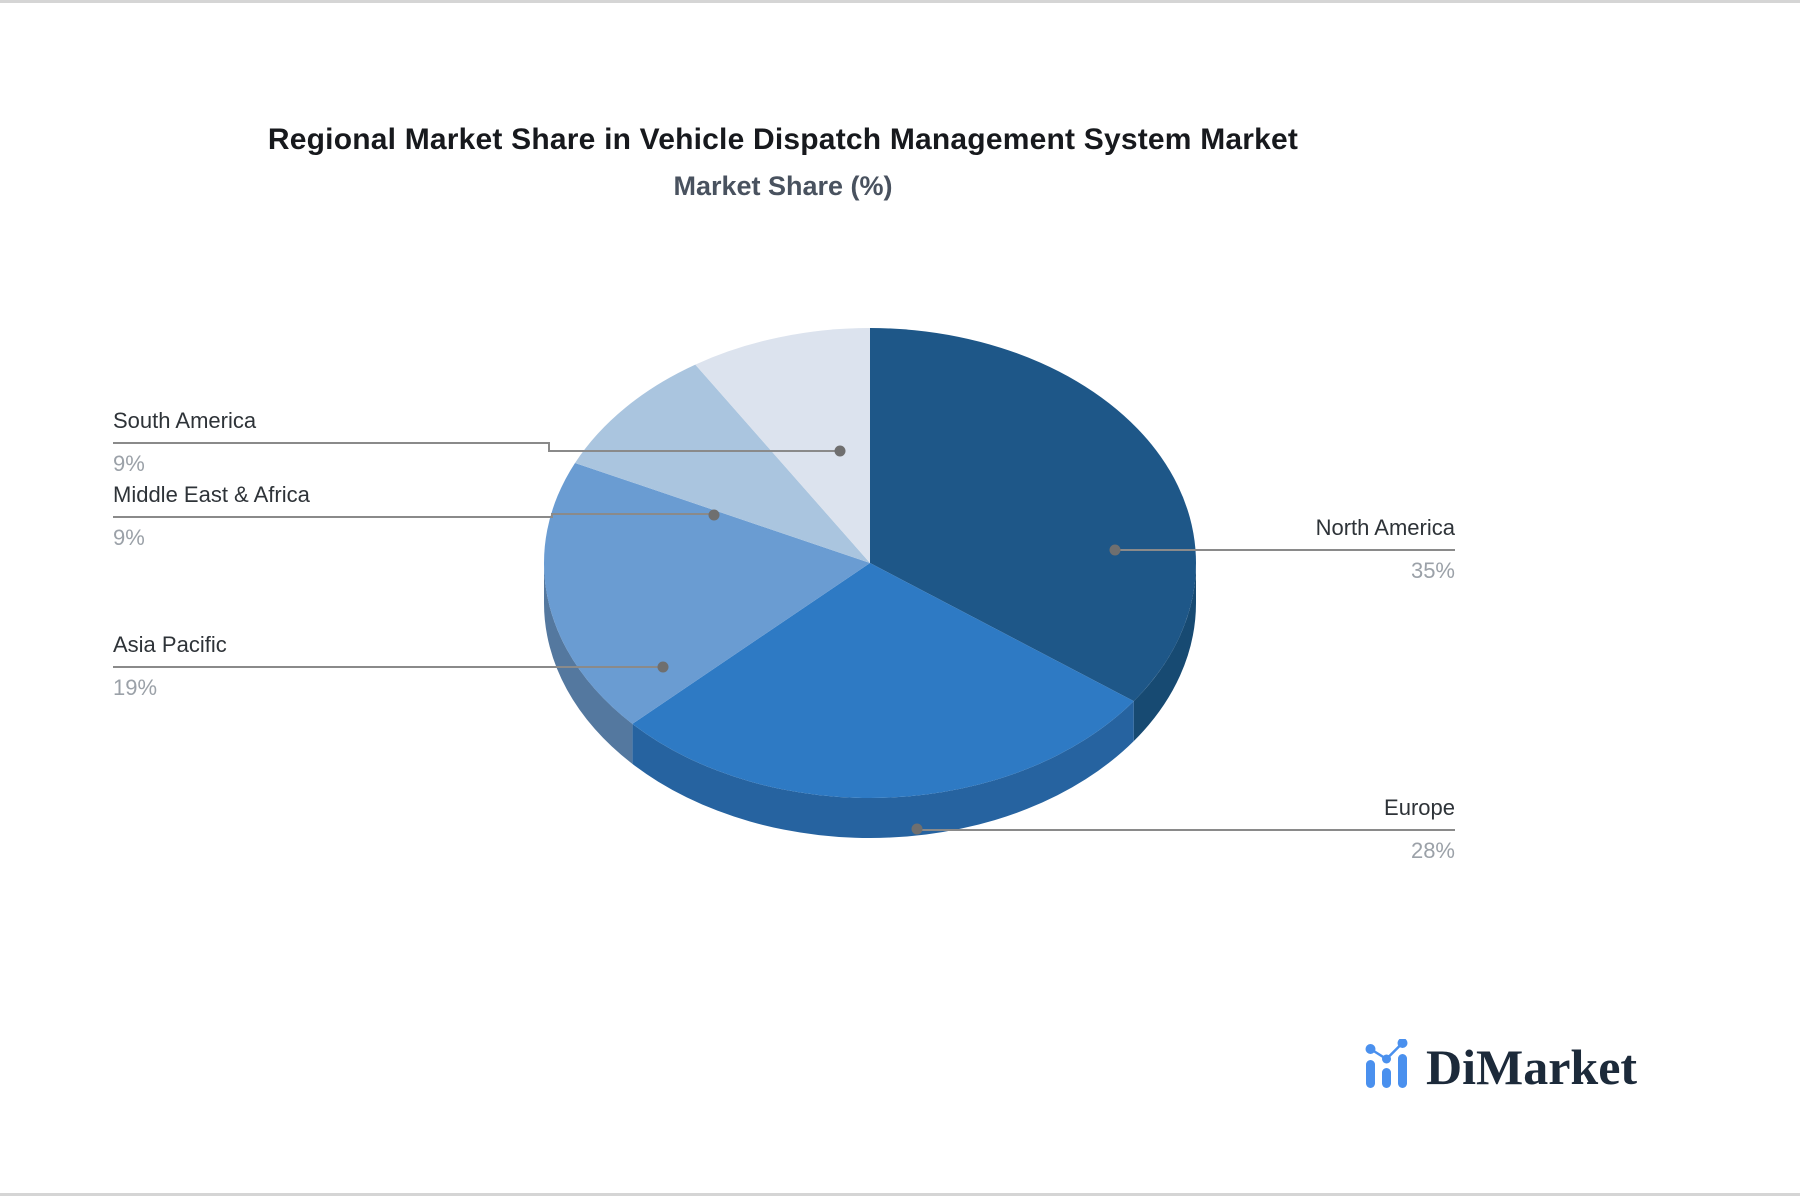  I want to click on pie-slice-north-america, so click(1033, 515).